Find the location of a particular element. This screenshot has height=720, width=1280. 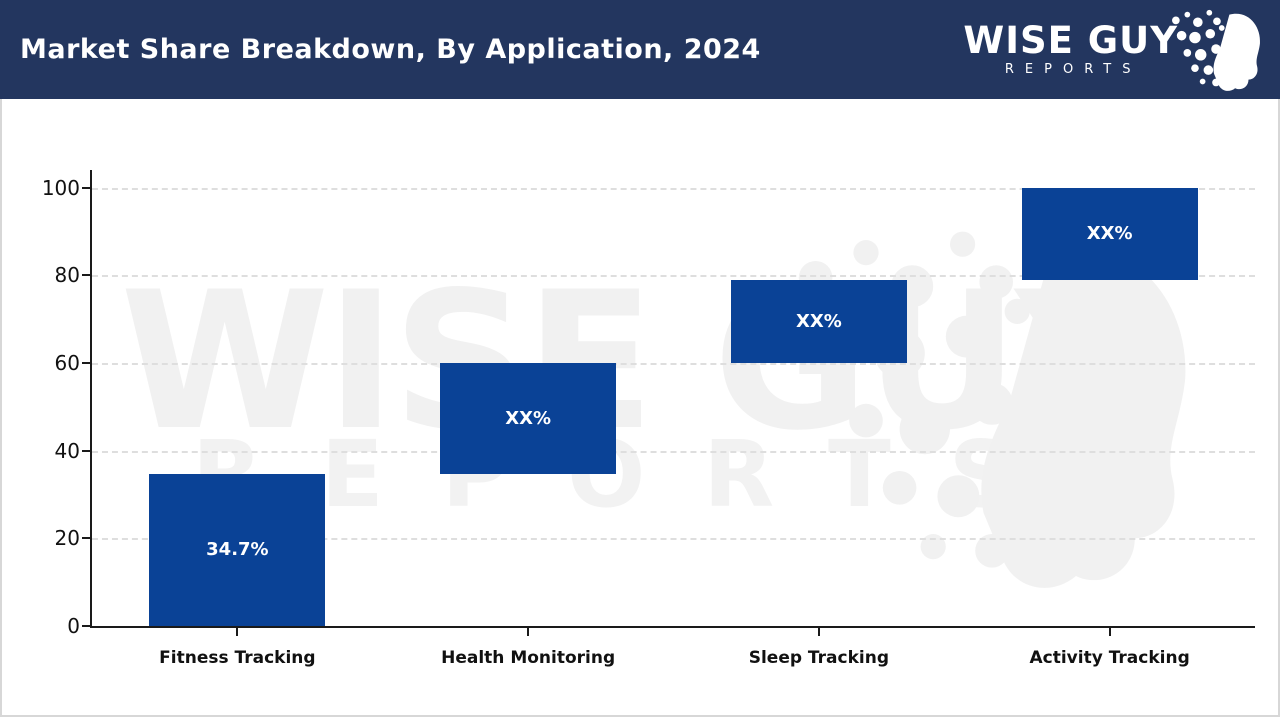

y-tick-label: 60 is located at coordinates (67, 362).